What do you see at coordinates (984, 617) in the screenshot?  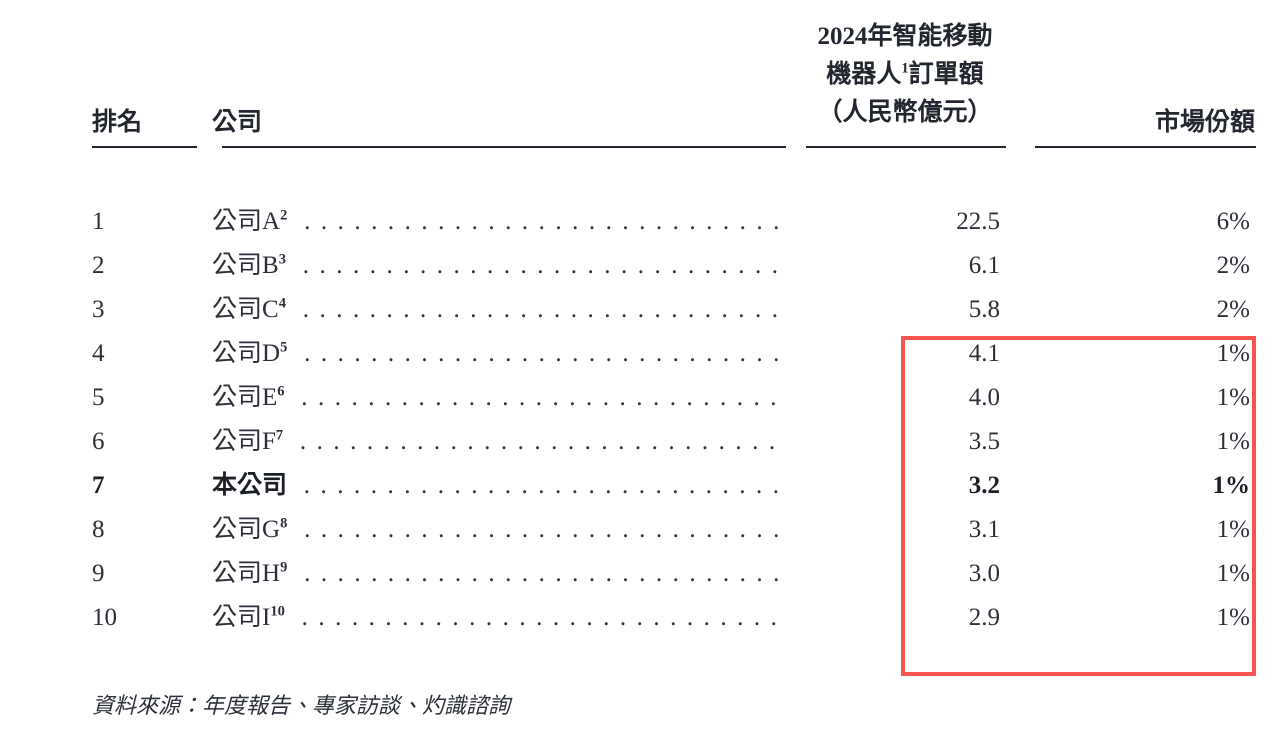 I see `cell-order-value: 2.9` at bounding box center [984, 617].